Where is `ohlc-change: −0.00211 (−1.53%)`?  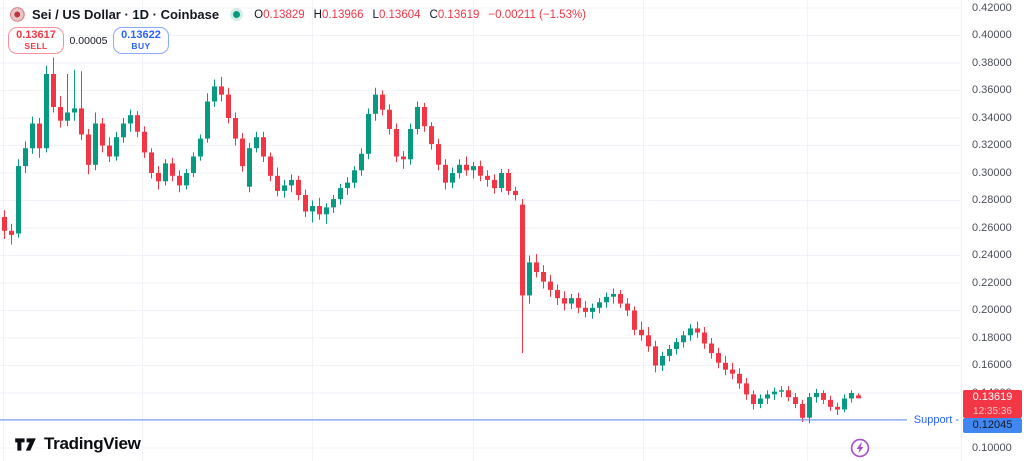 ohlc-change: −0.00211 (−1.53%) is located at coordinates (537, 14).